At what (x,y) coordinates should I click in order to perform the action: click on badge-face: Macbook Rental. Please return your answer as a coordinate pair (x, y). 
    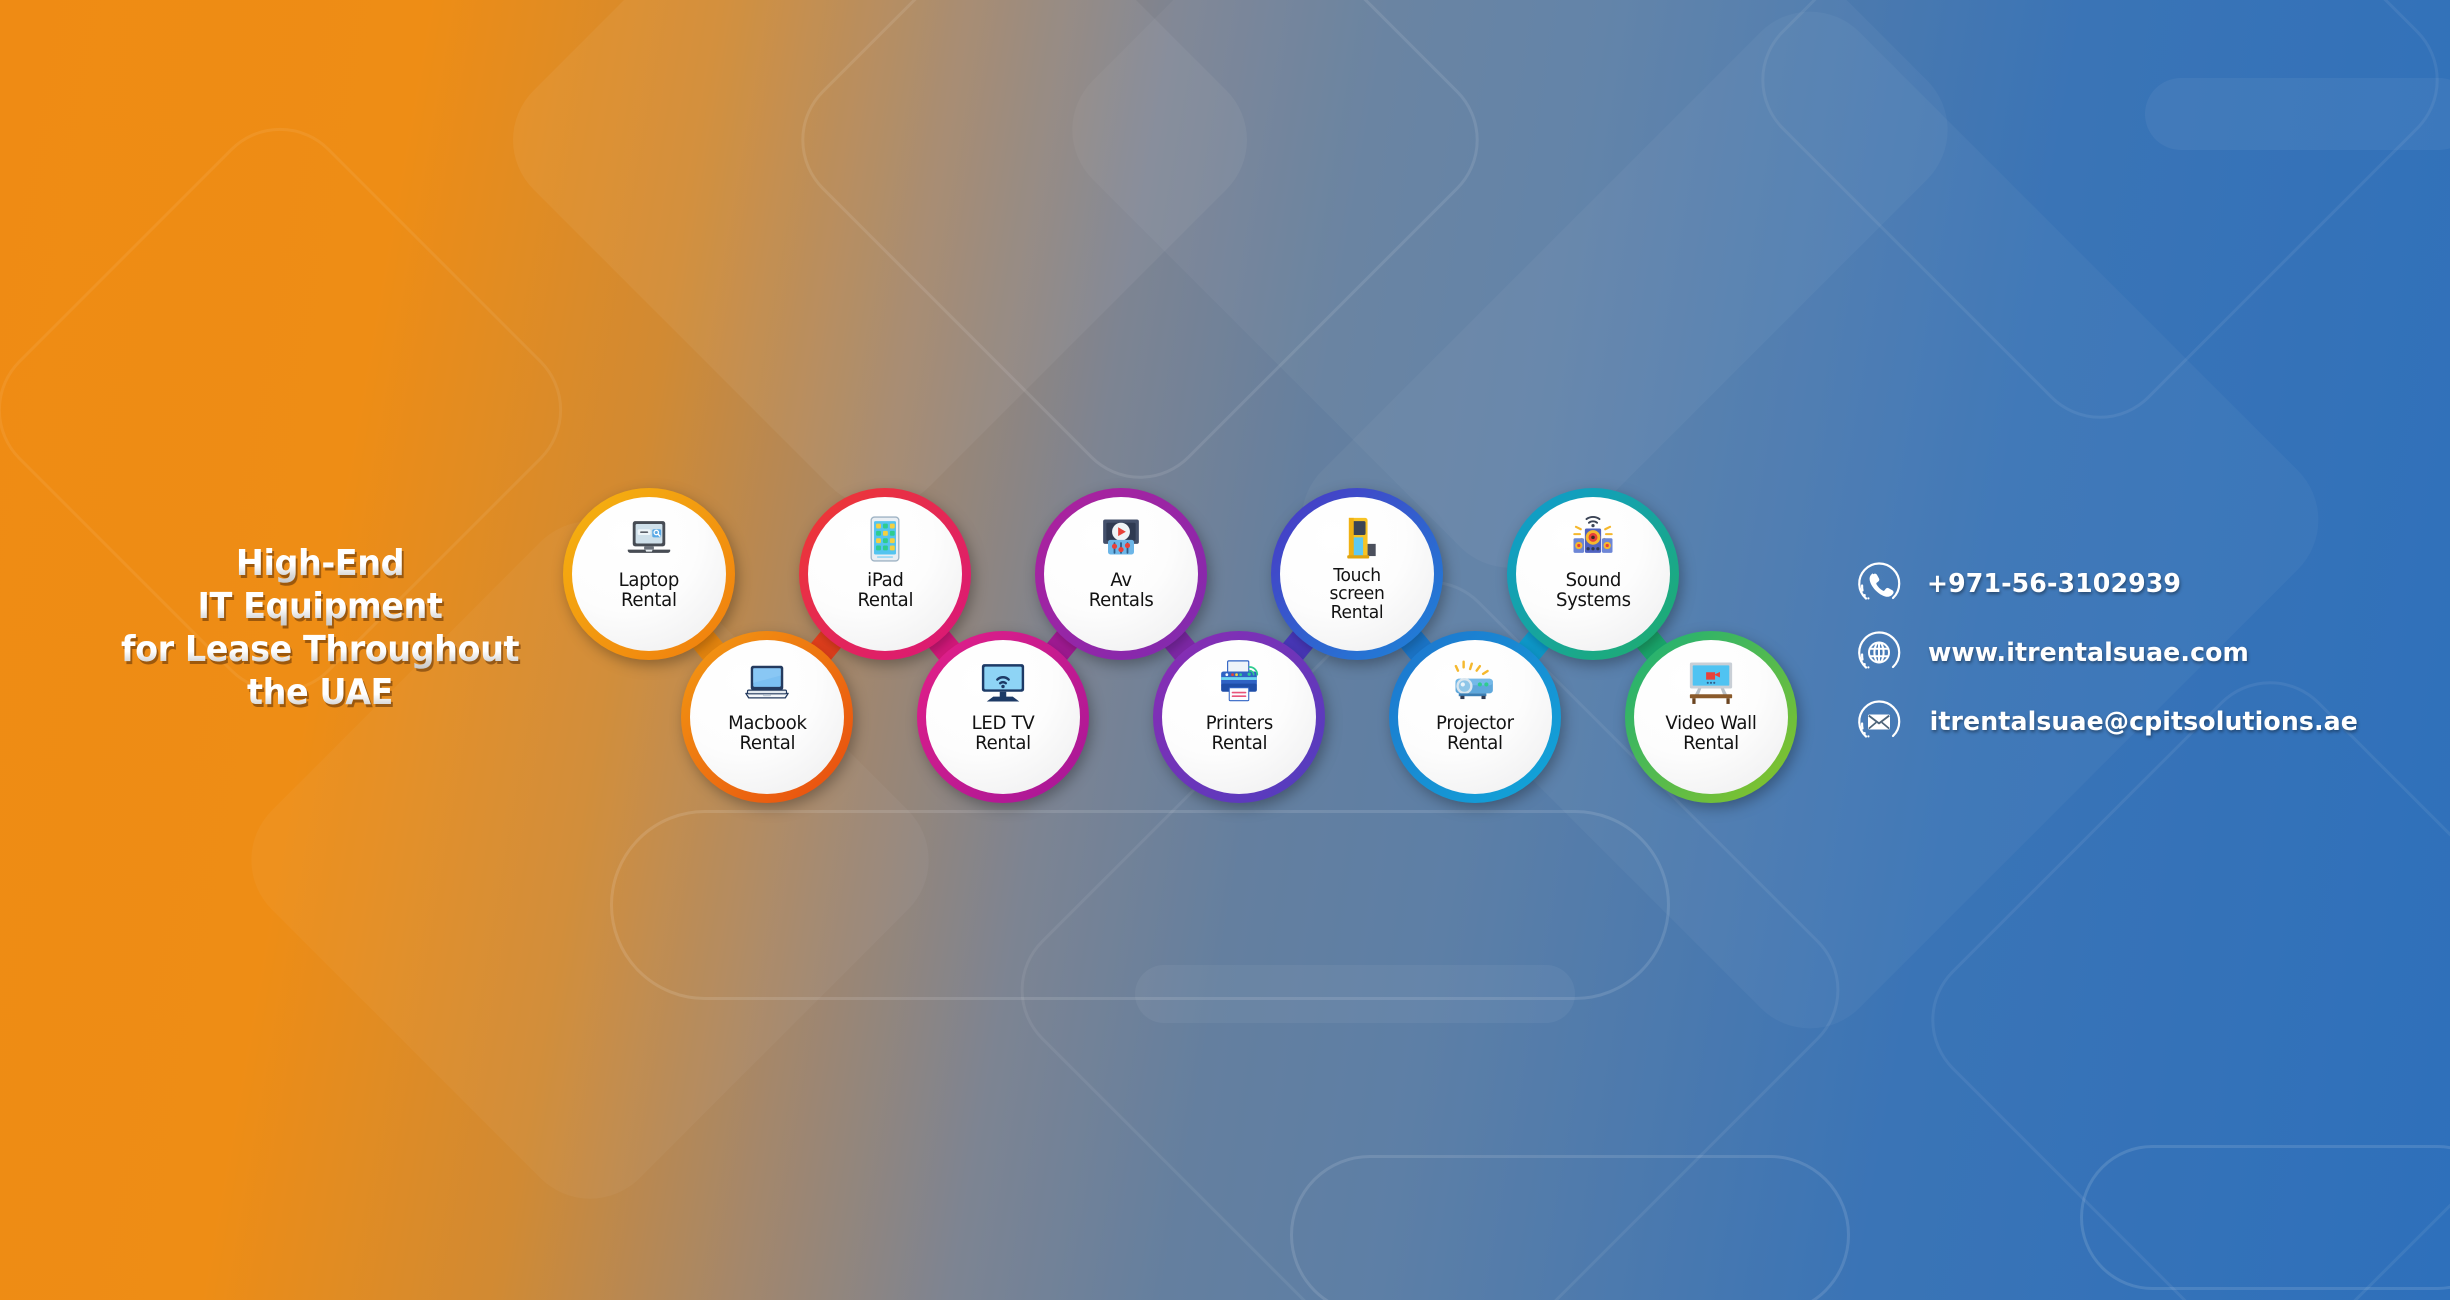
    Looking at the image, I should click on (767, 717).